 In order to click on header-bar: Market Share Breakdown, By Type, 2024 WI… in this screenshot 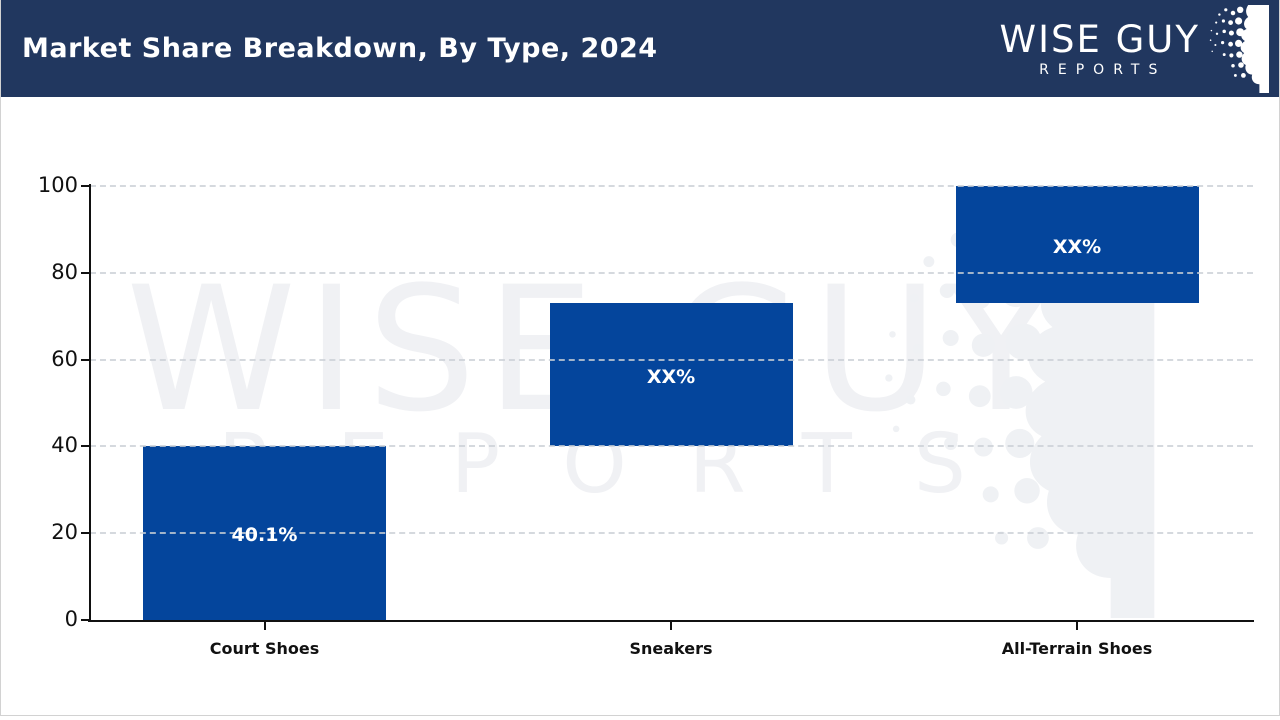, I will do `click(640, 48)`.